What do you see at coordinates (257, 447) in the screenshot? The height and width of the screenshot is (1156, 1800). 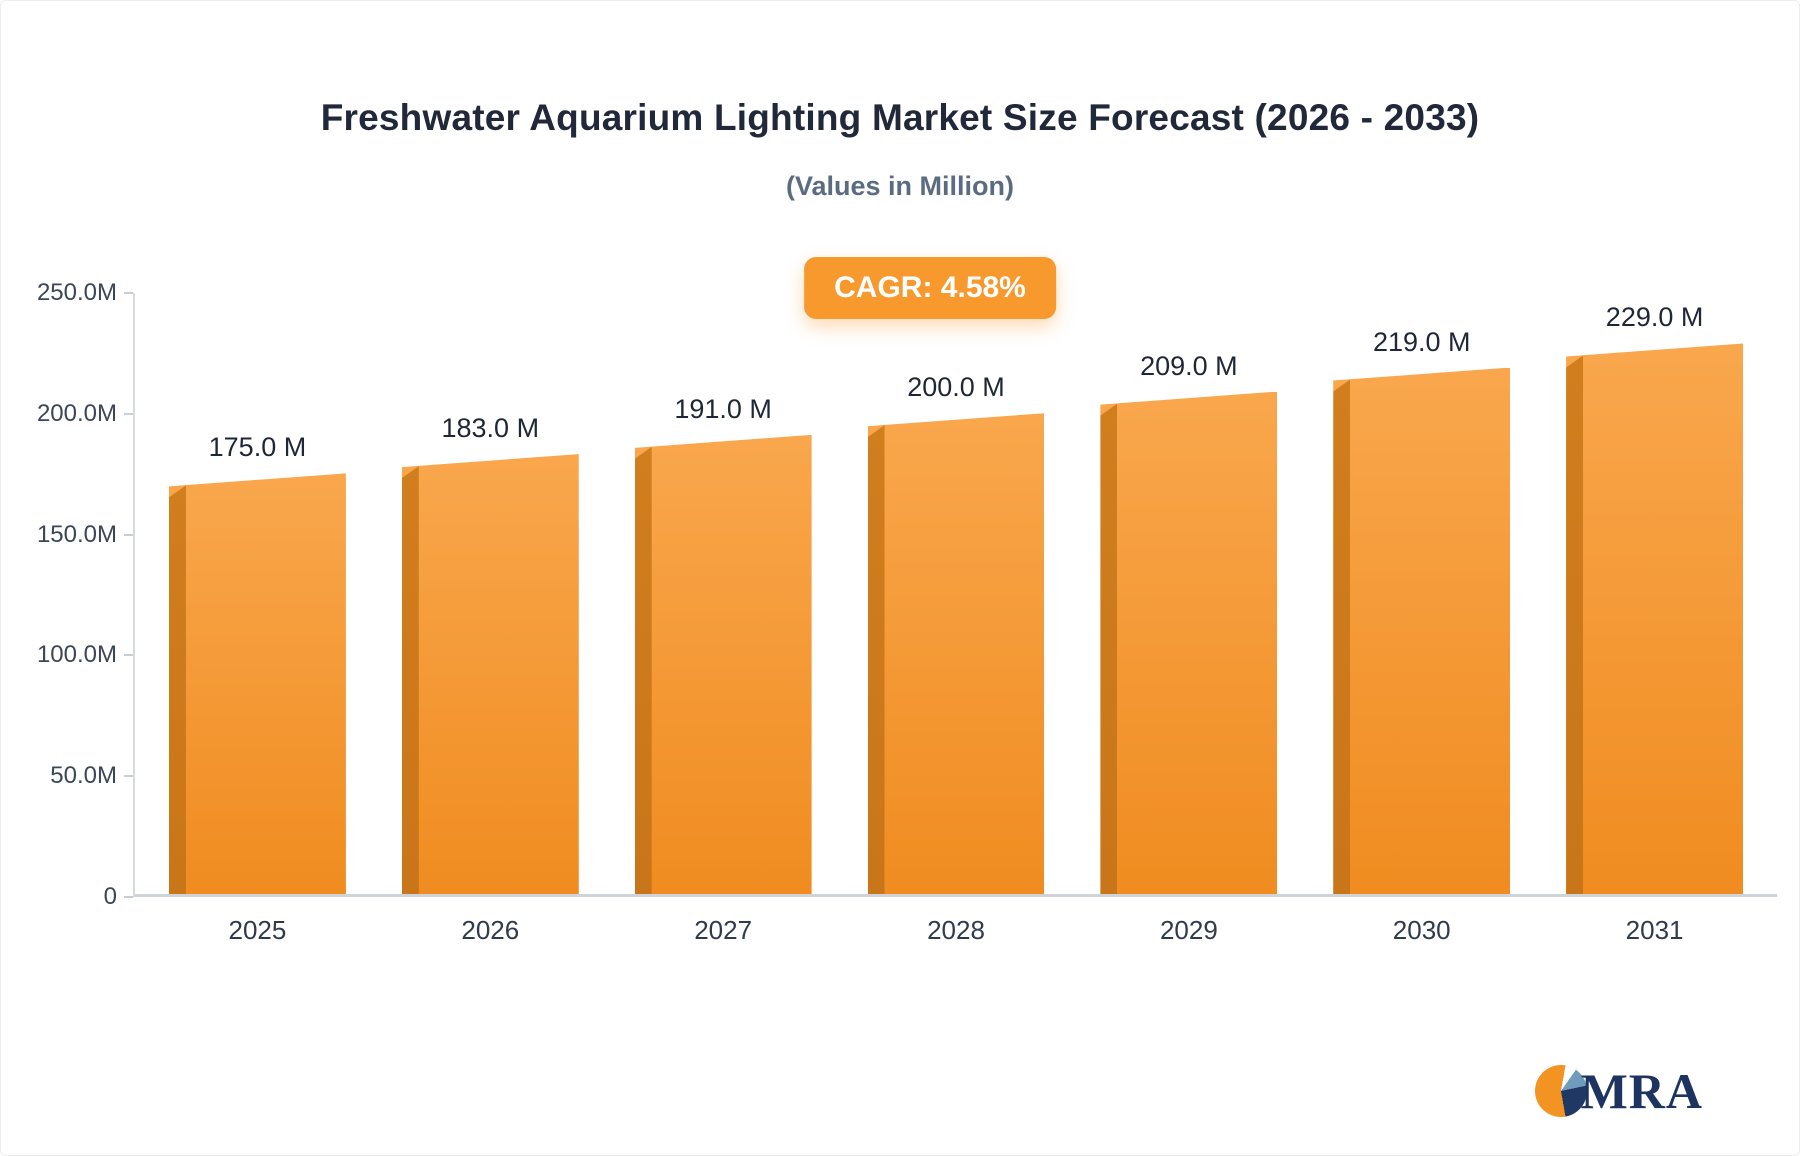 I see `bar-value-label: 175.0 M` at bounding box center [257, 447].